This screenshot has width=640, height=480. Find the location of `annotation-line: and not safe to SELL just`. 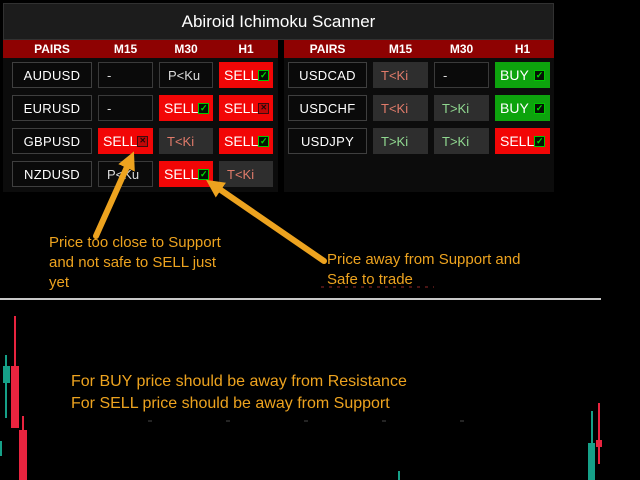

annotation-line: and not safe to SELL just is located at coordinates (133, 262).